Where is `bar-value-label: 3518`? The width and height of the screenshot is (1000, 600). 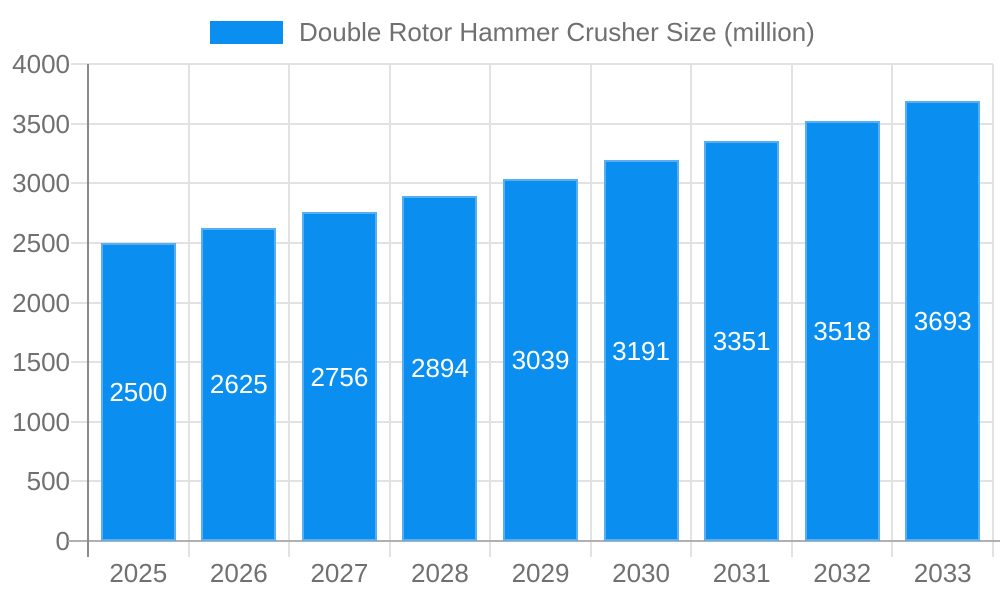 bar-value-label: 3518 is located at coordinates (842, 331).